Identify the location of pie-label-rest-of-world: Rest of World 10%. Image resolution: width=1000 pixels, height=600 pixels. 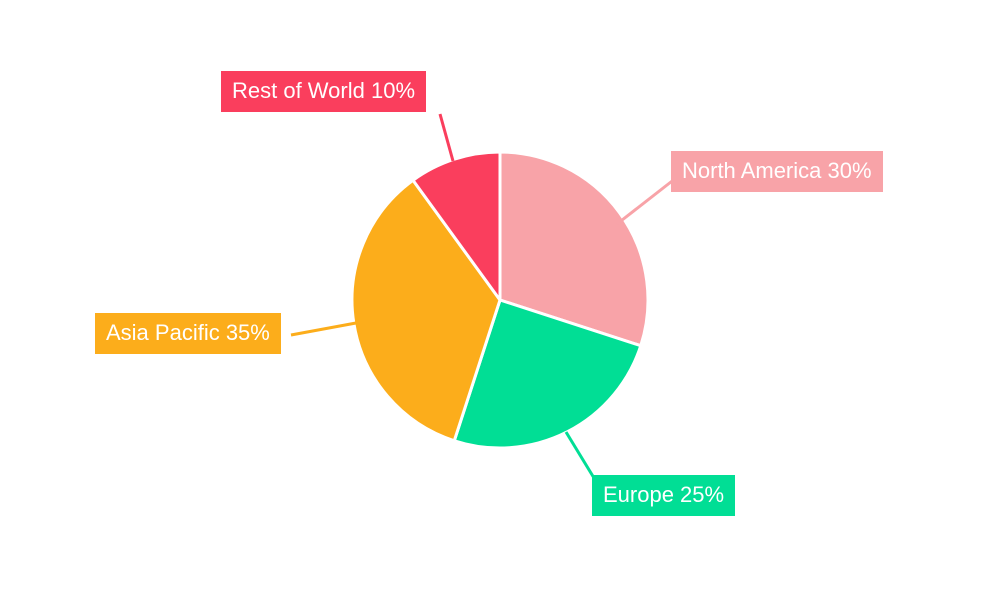
(324, 91).